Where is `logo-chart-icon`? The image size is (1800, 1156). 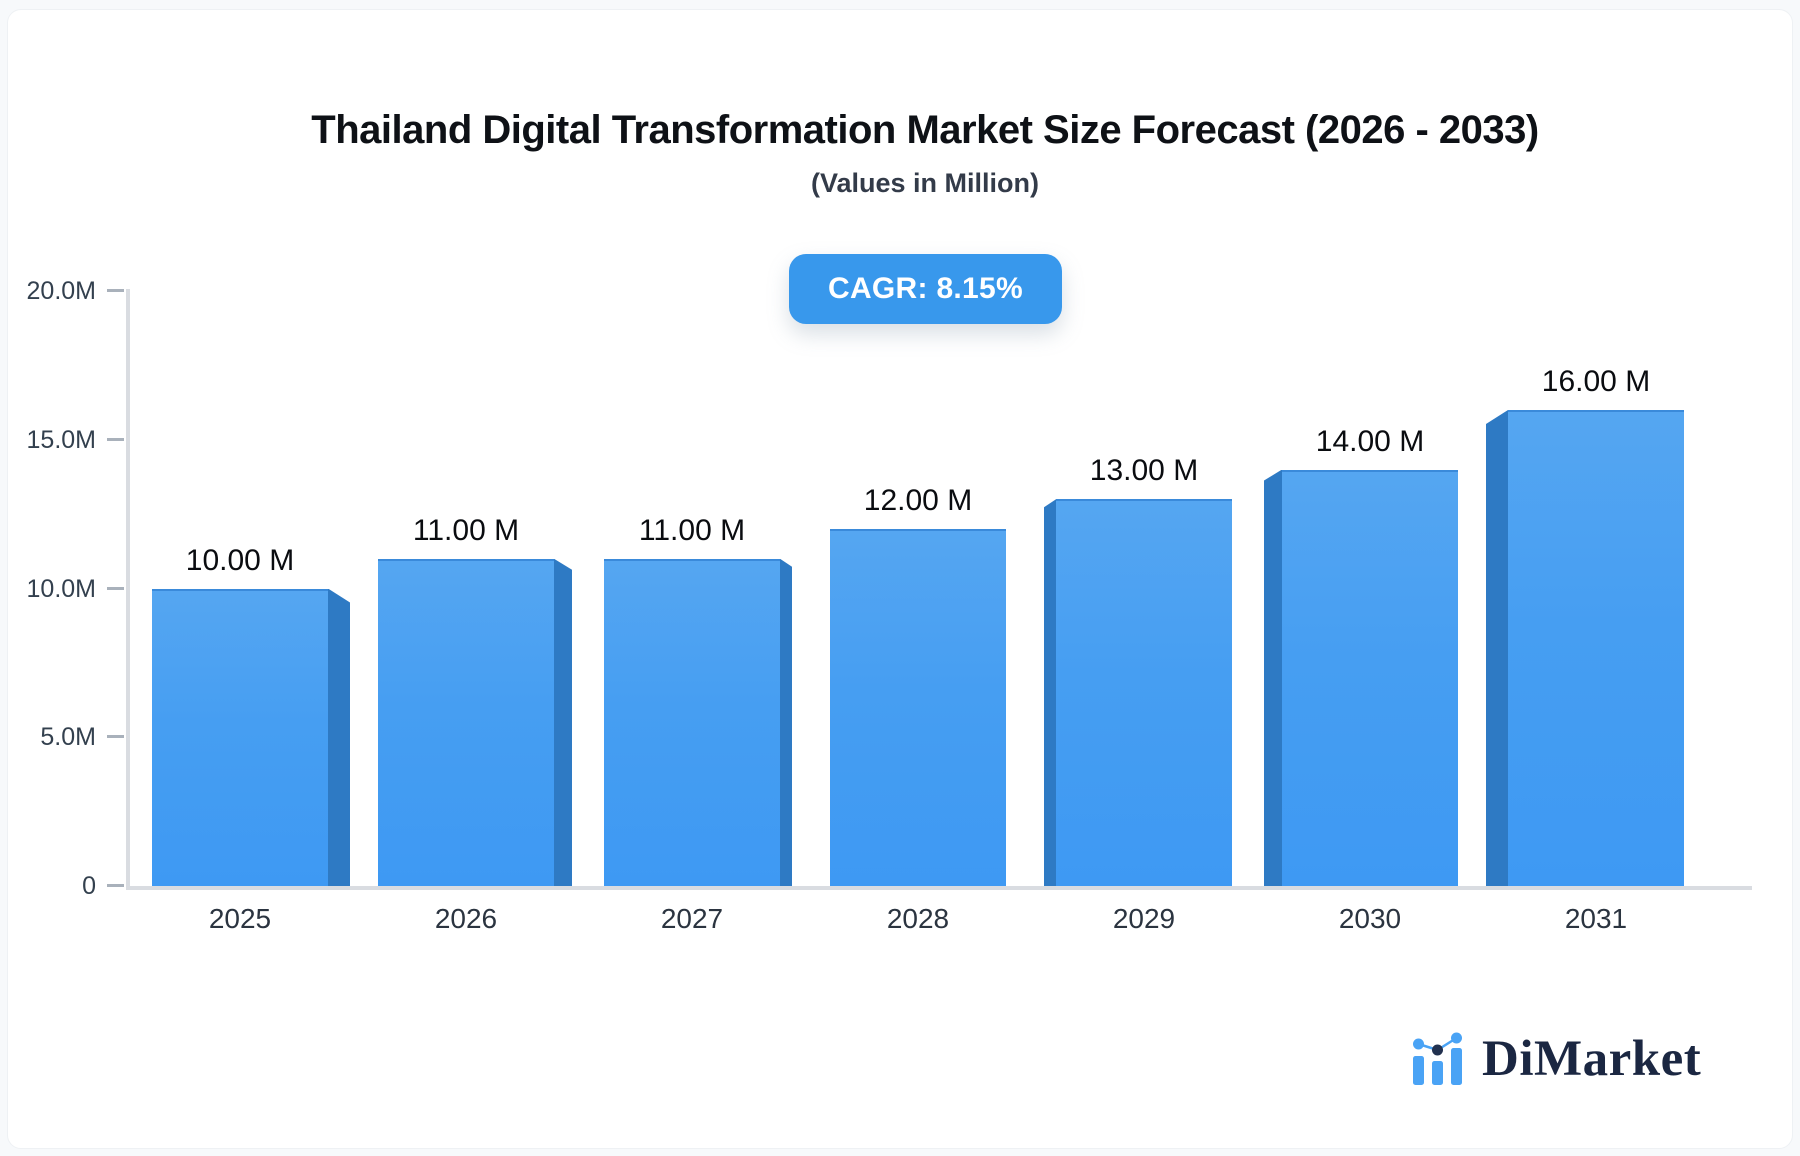
logo-chart-icon is located at coordinates (1437, 1058).